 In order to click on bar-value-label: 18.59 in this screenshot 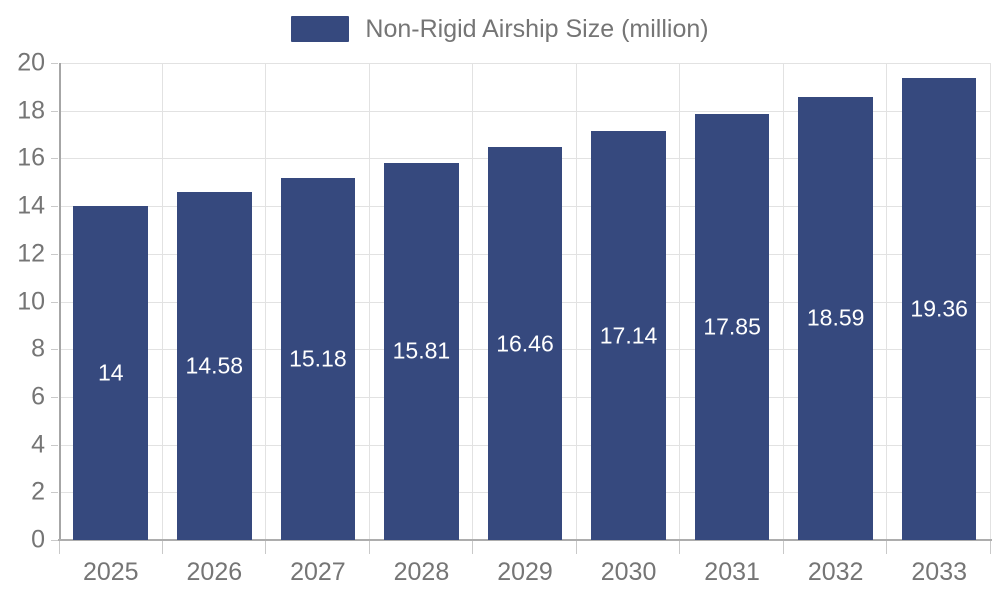, I will do `click(835, 317)`.